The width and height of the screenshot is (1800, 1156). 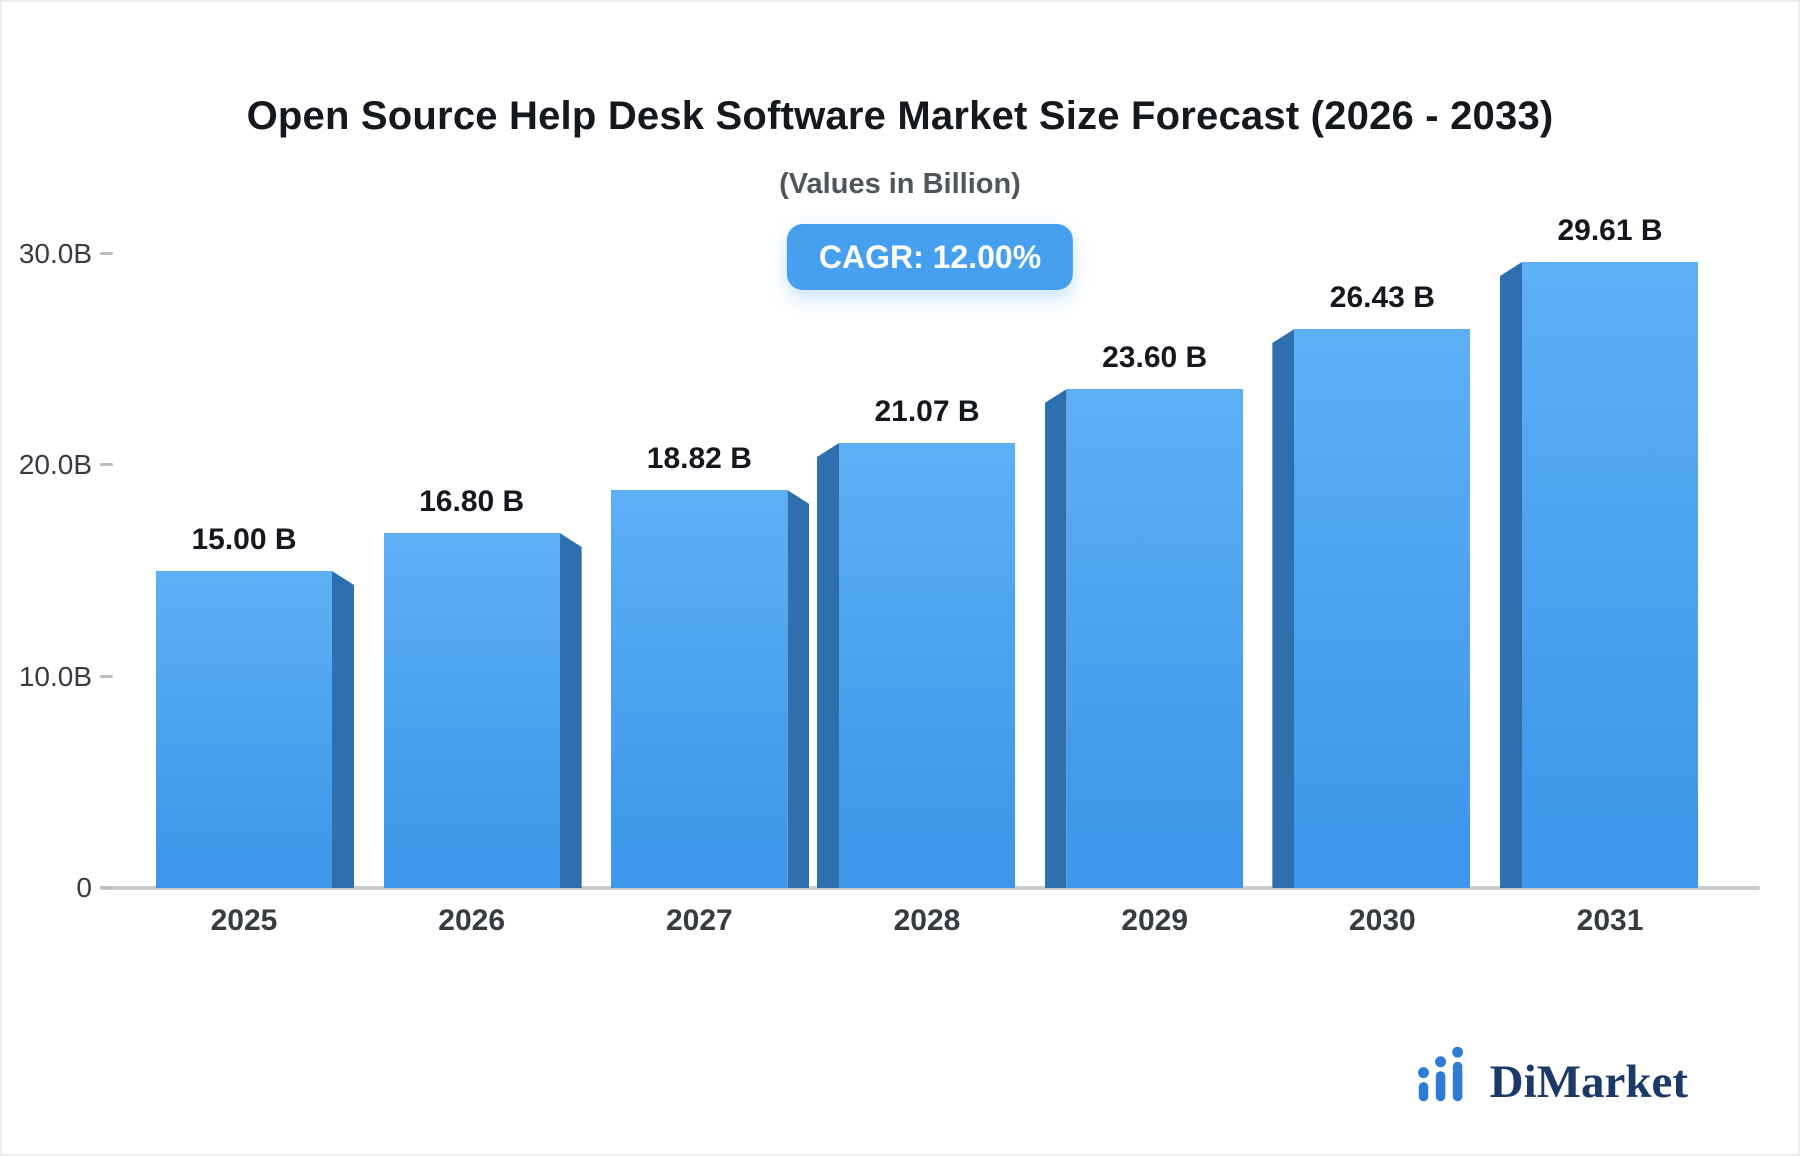 I want to click on x-axis-label: 2031, so click(x=1610, y=920).